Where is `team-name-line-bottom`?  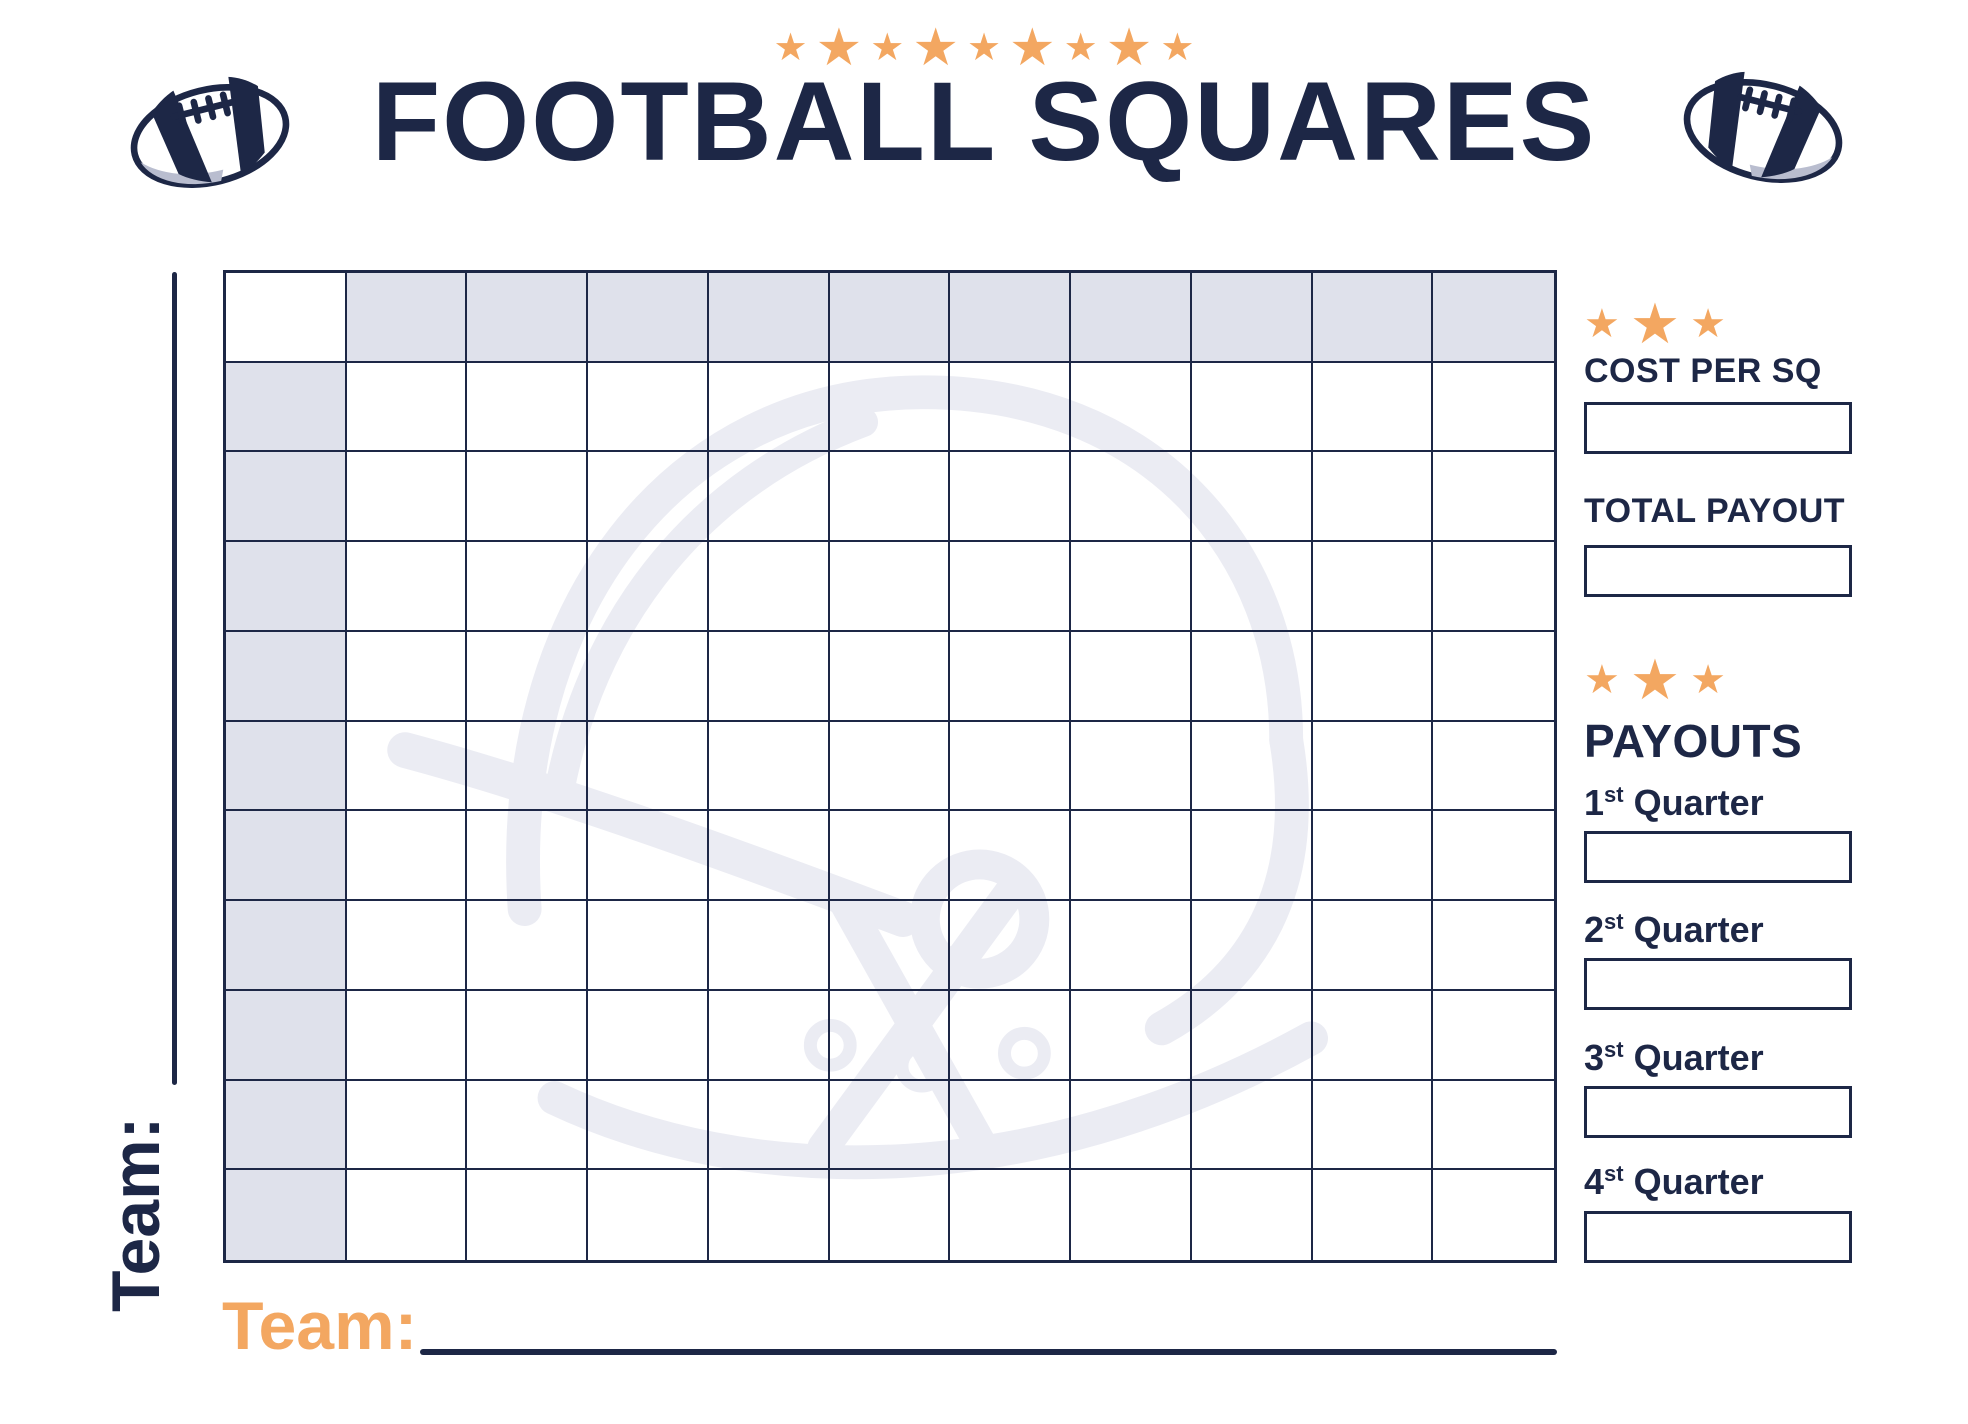 team-name-line-bottom is located at coordinates (988, 1352).